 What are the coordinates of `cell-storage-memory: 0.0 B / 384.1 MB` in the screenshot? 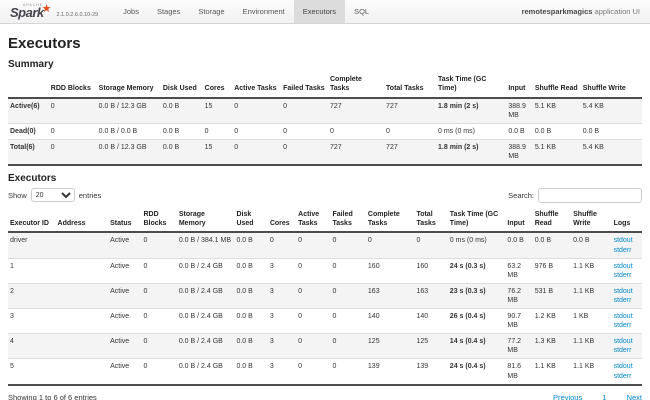 It's located at (205, 245).